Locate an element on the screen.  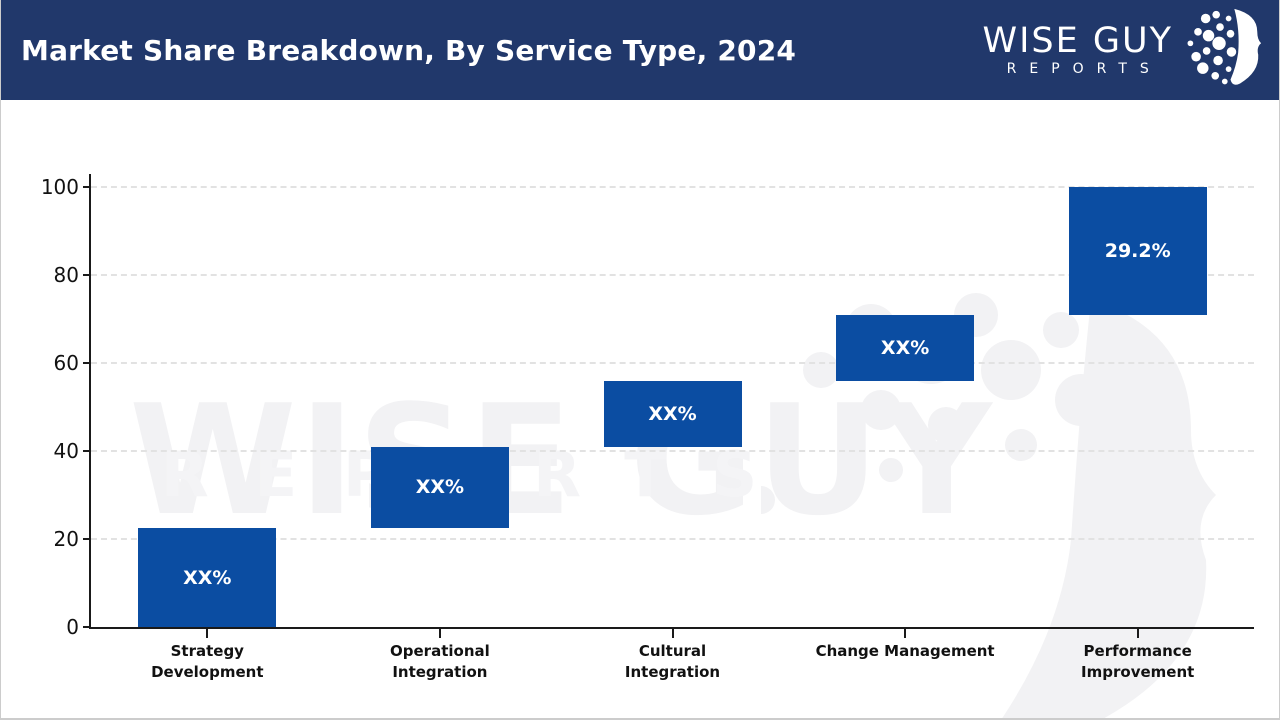
y-axis-tick-20: 20 is located at coordinates (66, 539).